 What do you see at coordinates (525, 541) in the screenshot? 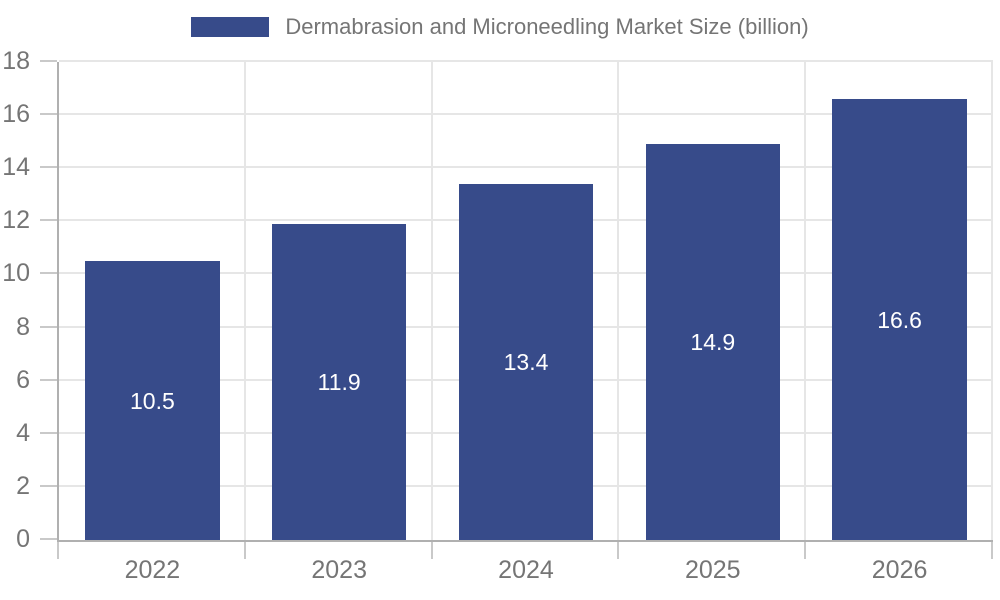
I see `x-axis-line` at bounding box center [525, 541].